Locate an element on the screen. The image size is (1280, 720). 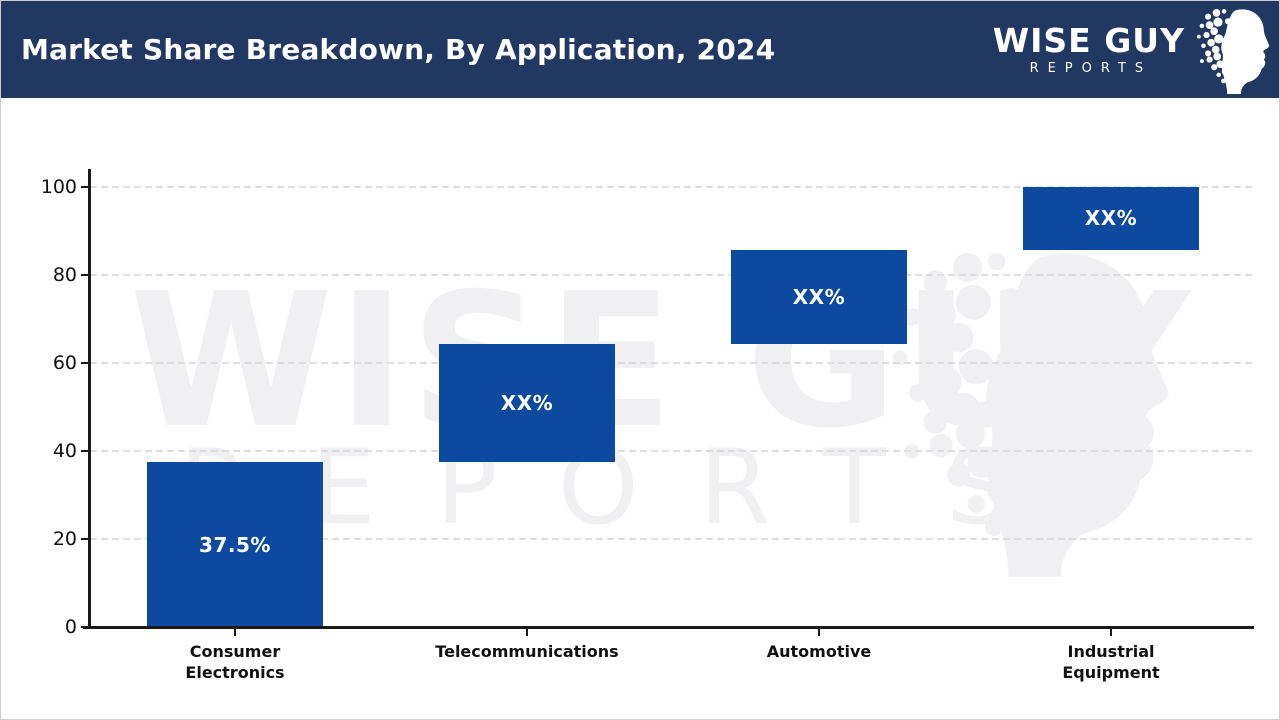
bar-industrial-equipment: XX% is located at coordinates (1111, 218).